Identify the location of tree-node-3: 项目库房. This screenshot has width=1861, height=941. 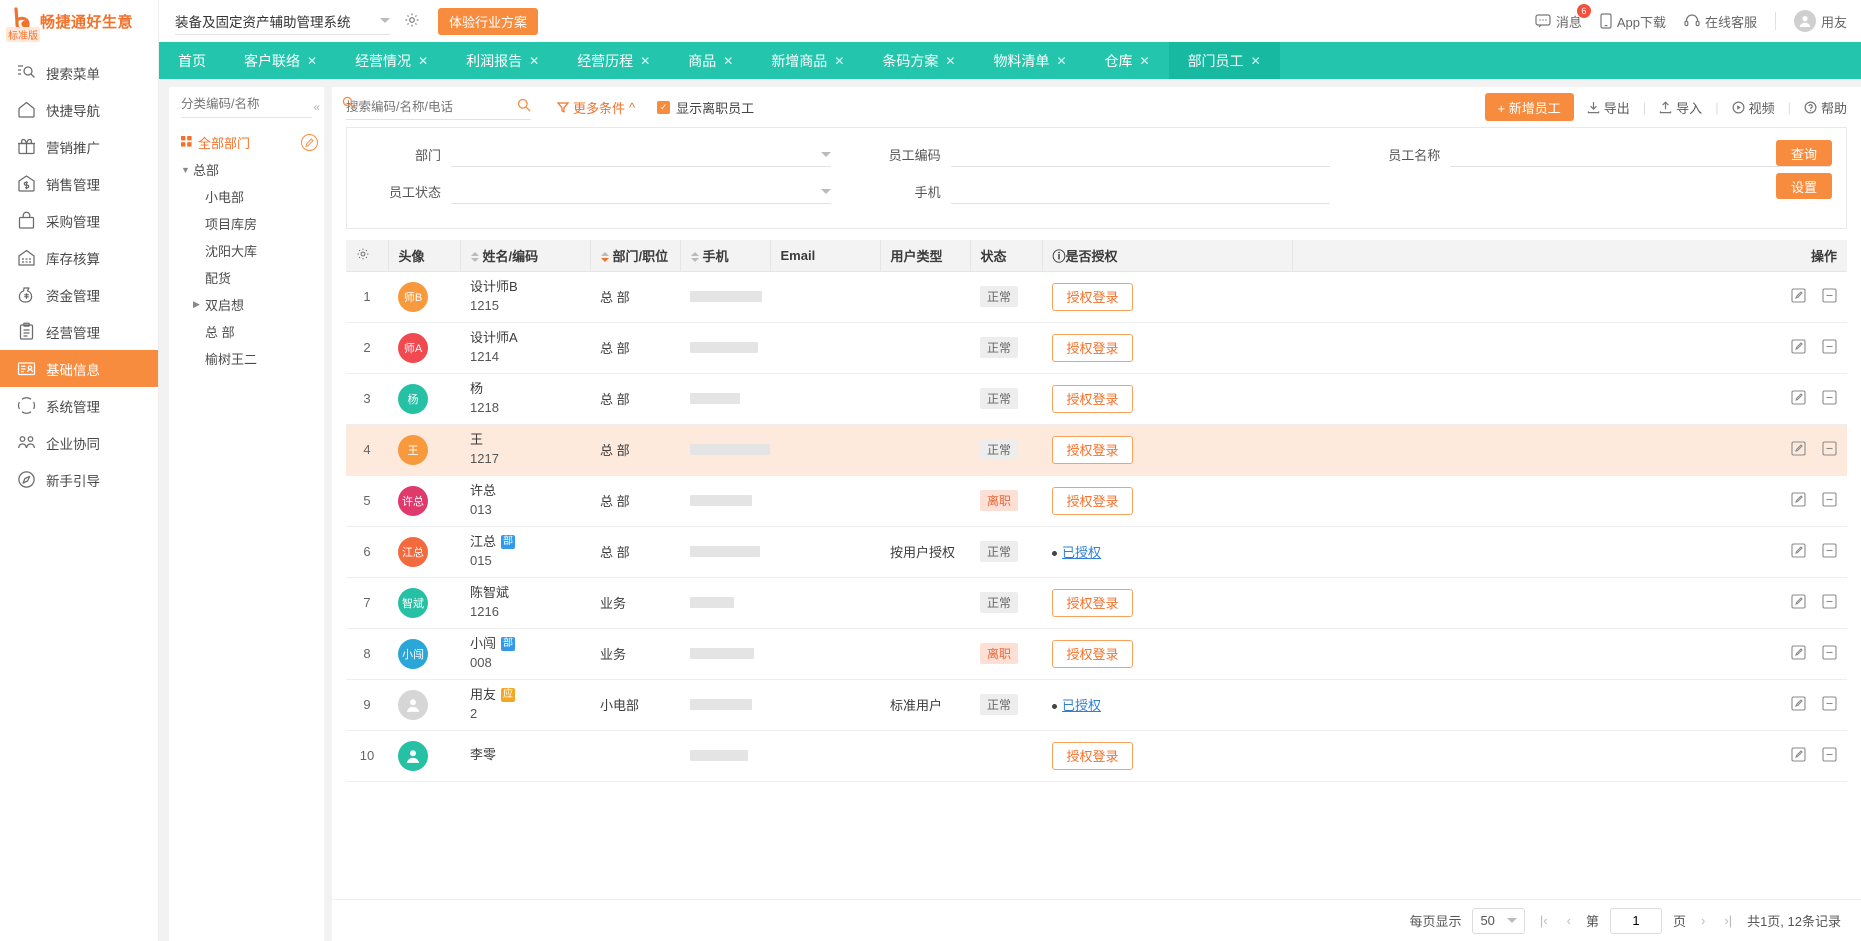
(246, 223).